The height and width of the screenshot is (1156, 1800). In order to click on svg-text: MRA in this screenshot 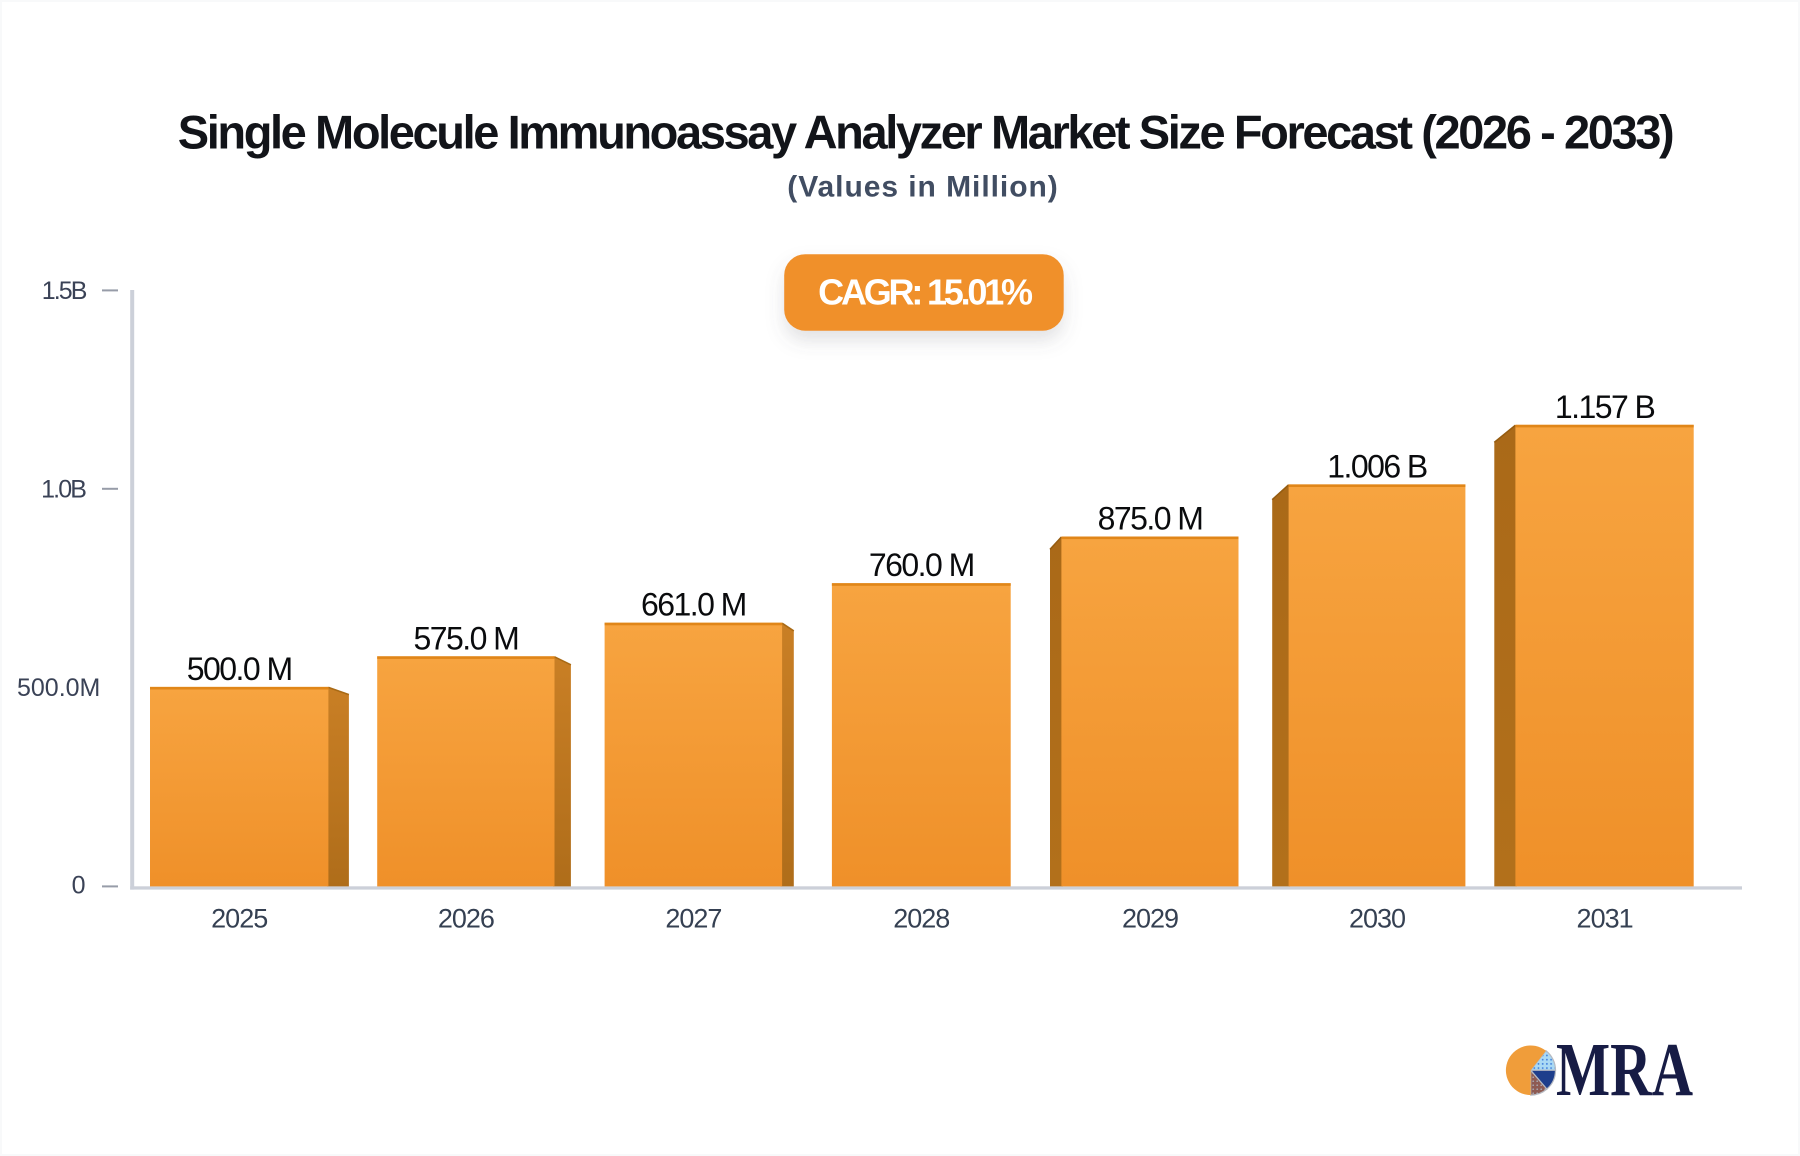, I will do `click(1624, 1070)`.